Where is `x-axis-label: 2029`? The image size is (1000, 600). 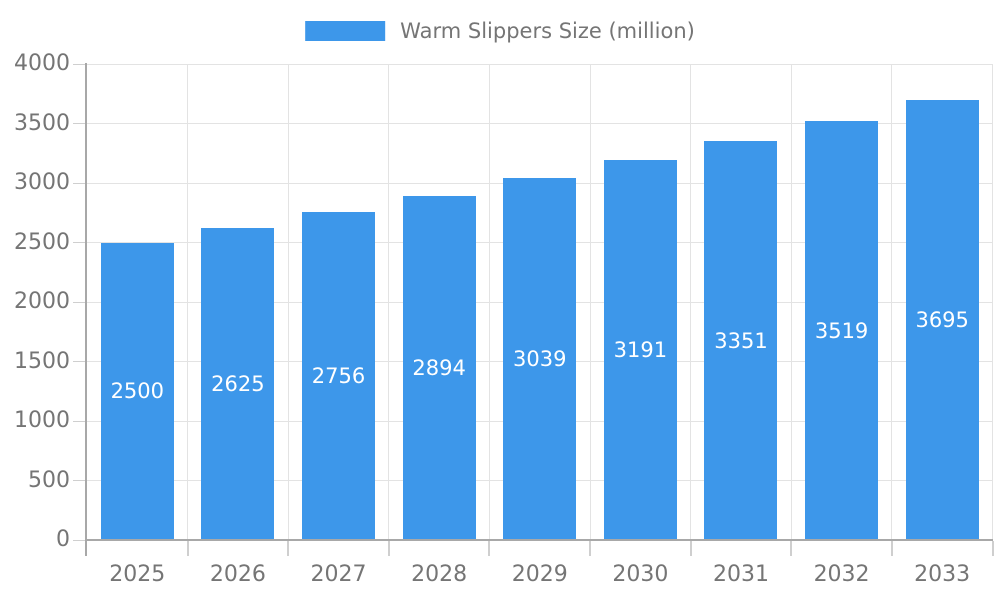 x-axis-label: 2029 is located at coordinates (539, 574).